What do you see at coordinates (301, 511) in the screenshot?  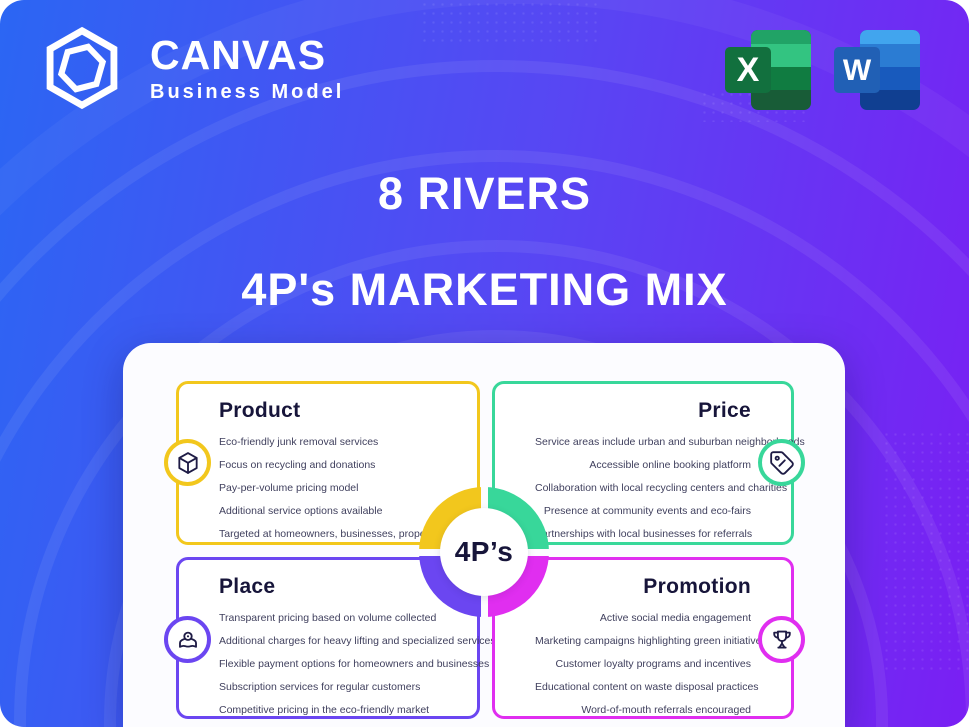 I see `card-item: Additional service options available` at bounding box center [301, 511].